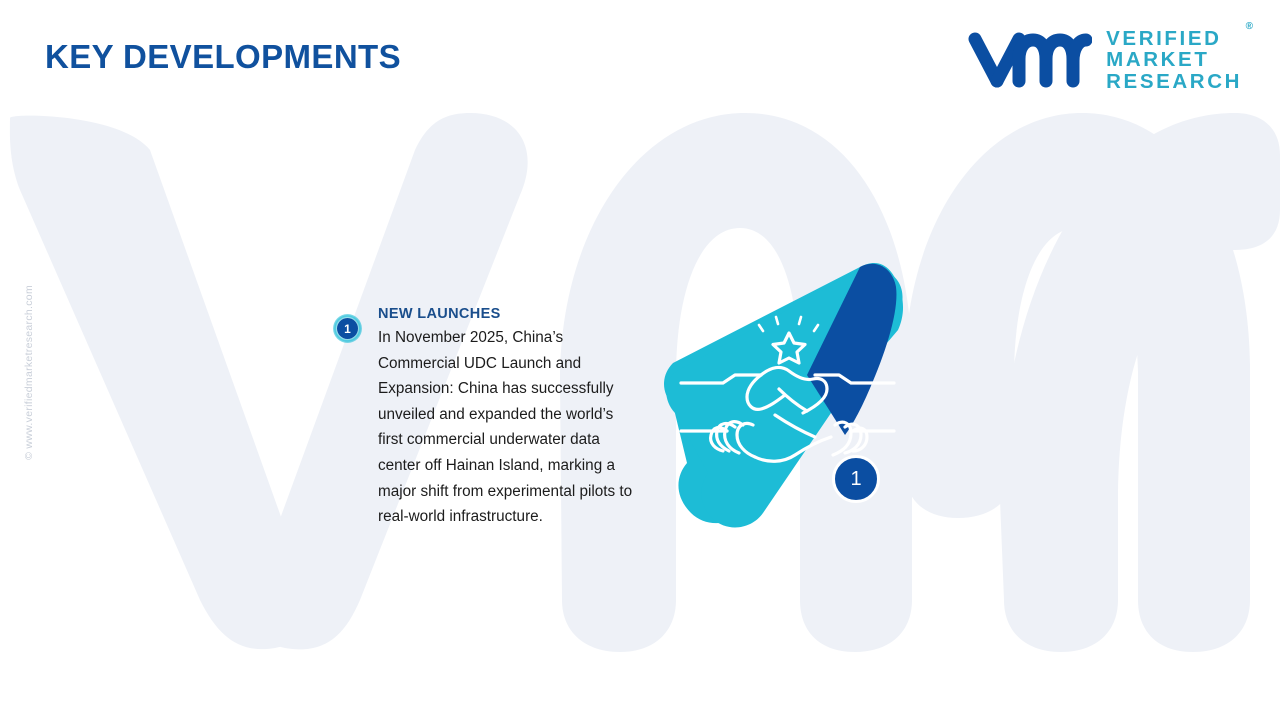 The width and height of the screenshot is (1280, 720). Describe the element at coordinates (1030, 60) in the screenshot. I see `vmr-logo-mark-icon` at that location.